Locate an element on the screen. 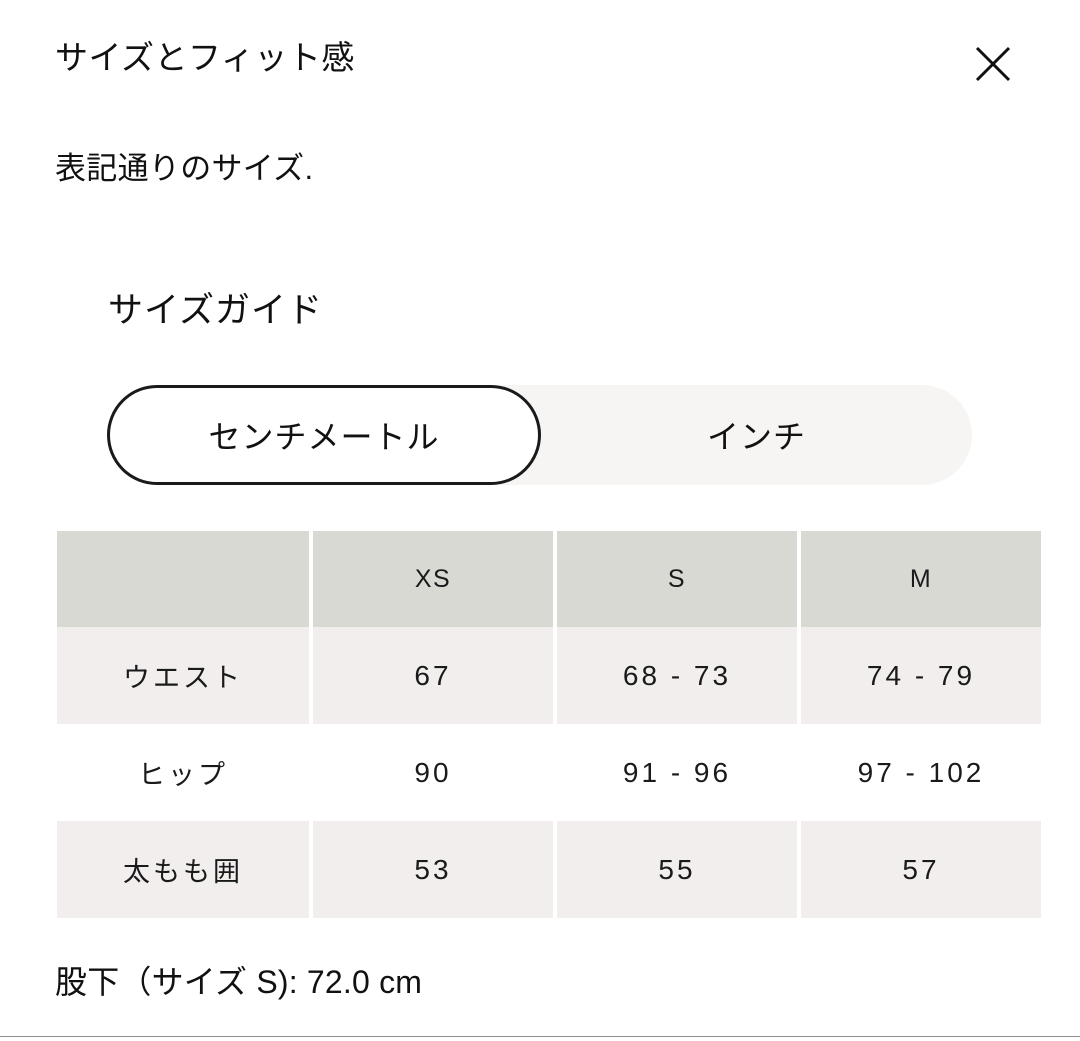 This screenshot has height=1041, width=1080. panel-header: サイズとフィット感 is located at coordinates (540, 65).